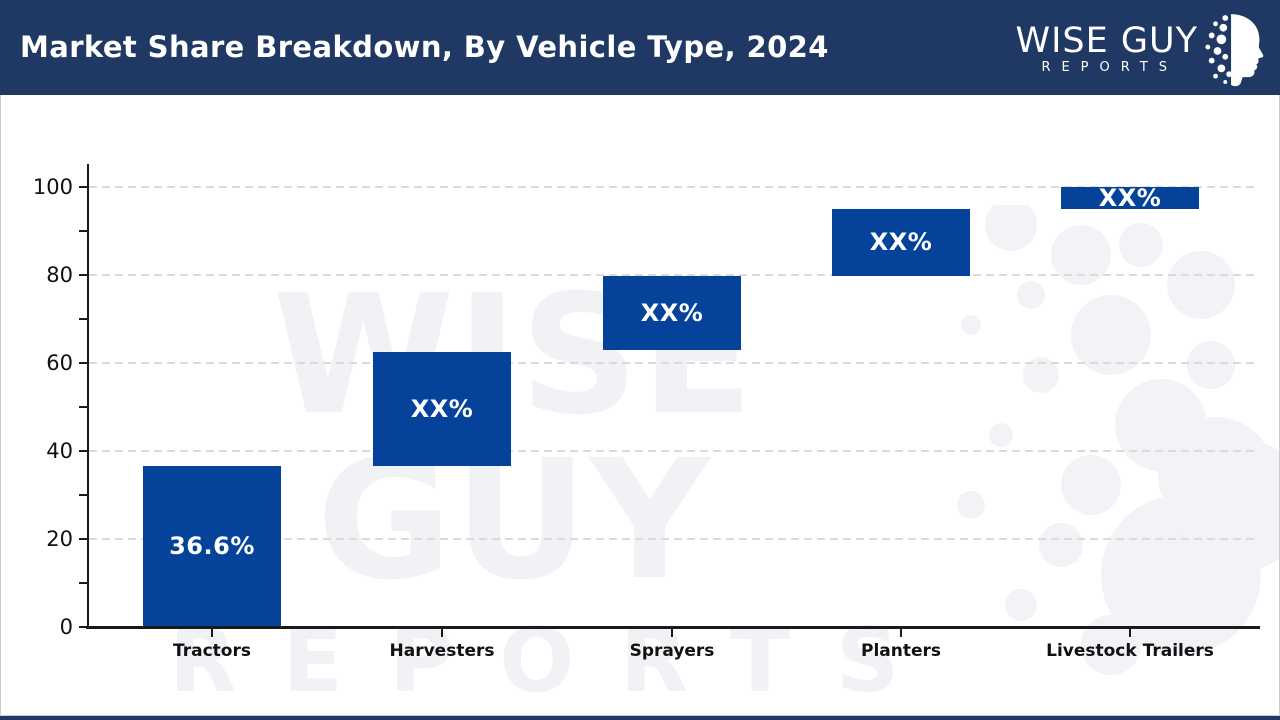  What do you see at coordinates (52, 187) in the screenshot?
I see `y-tick-label-100: 100` at bounding box center [52, 187].